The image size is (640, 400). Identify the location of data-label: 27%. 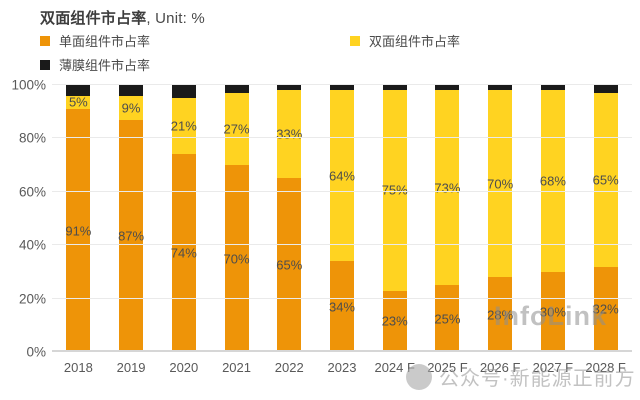
(236, 129).